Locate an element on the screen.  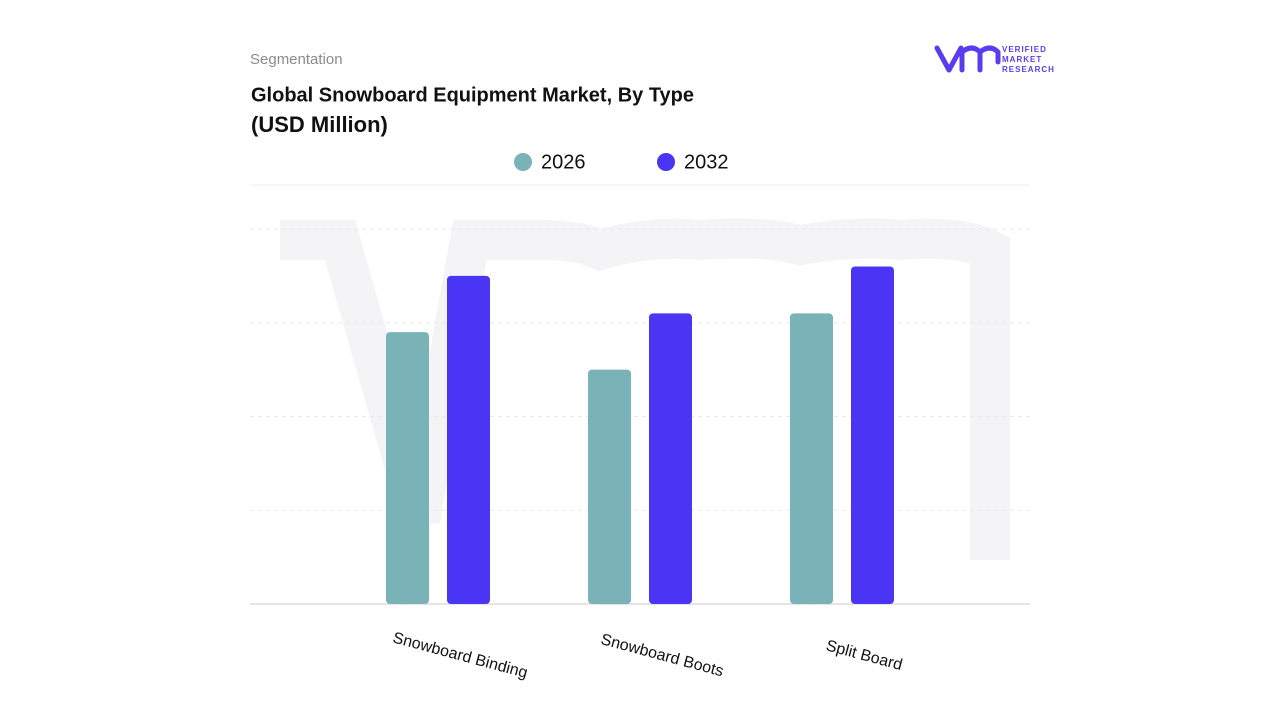
logo-text: VERIFIED is located at coordinates (1024, 49).